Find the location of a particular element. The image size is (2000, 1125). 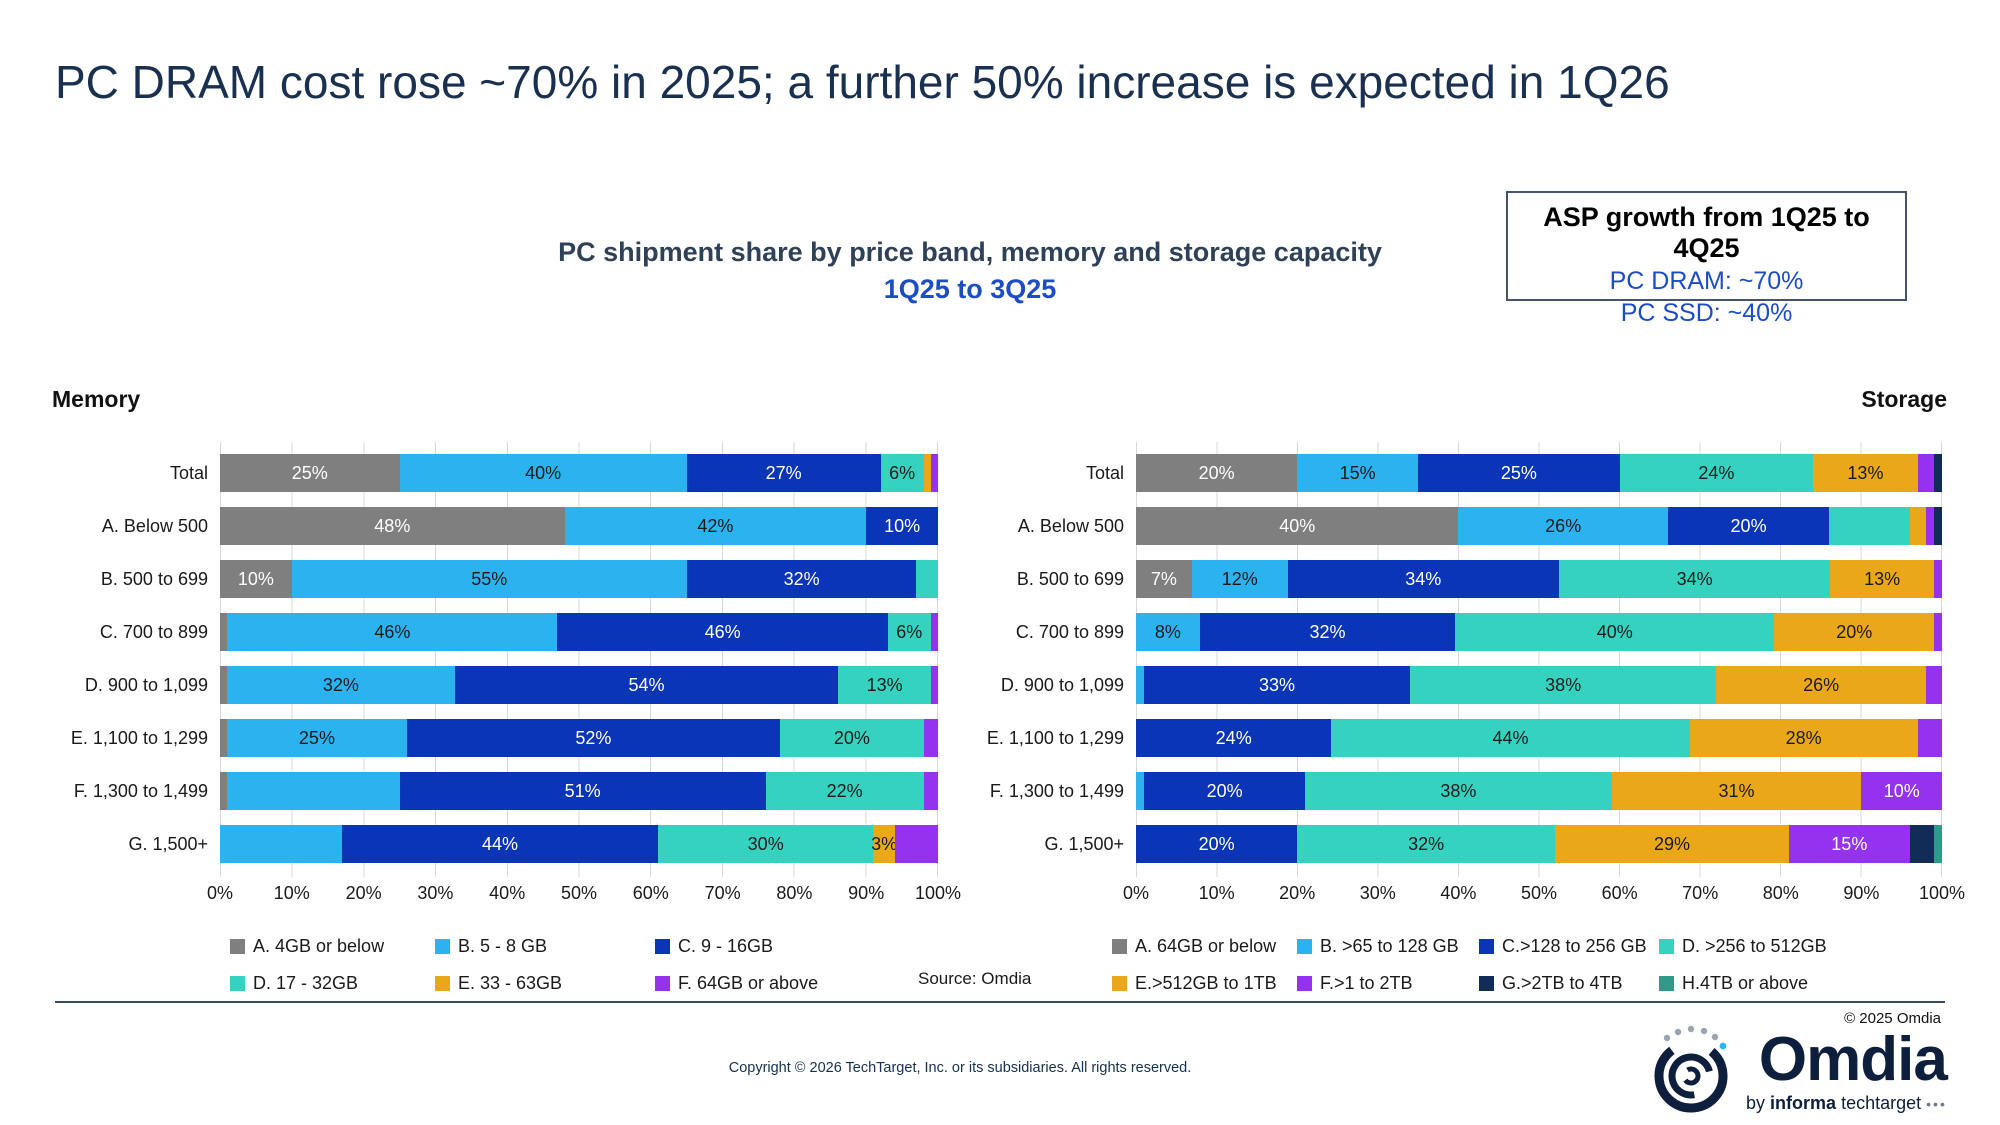

bar-segment: 42% is located at coordinates (715, 526).